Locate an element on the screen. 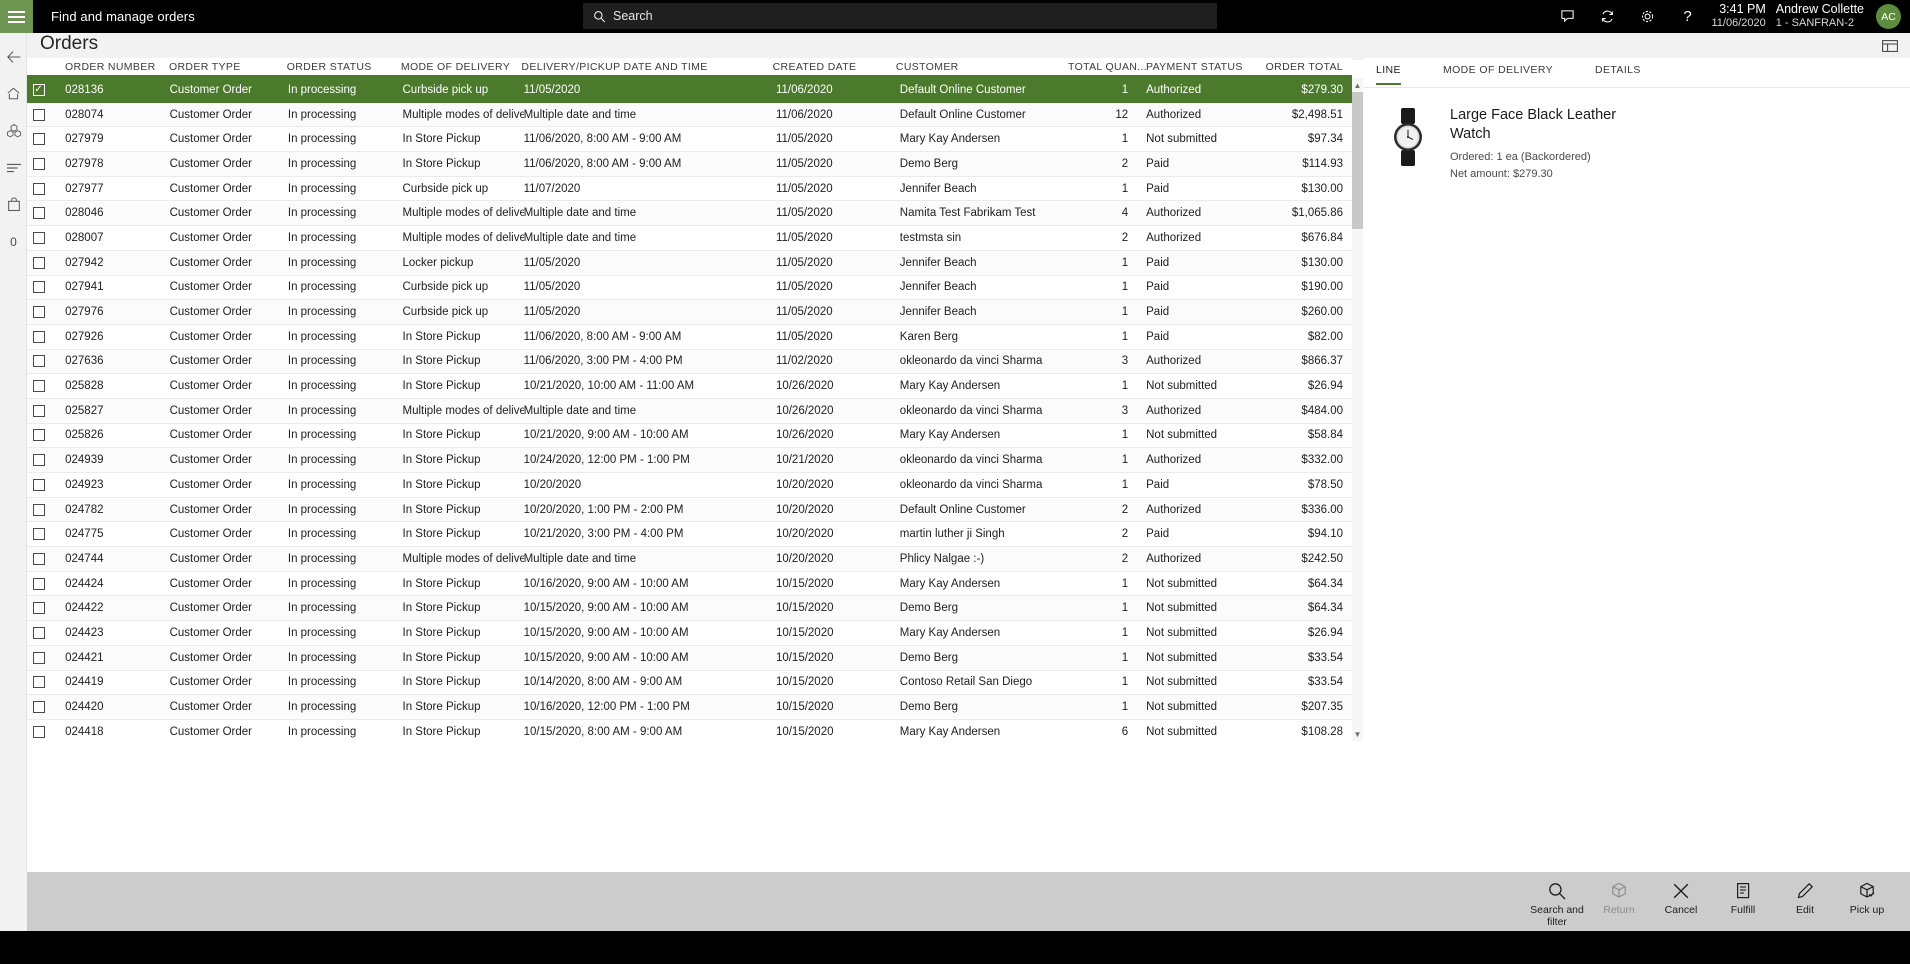 The width and height of the screenshot is (1910, 964). cancel-button: Cancel is located at coordinates (1681, 901).